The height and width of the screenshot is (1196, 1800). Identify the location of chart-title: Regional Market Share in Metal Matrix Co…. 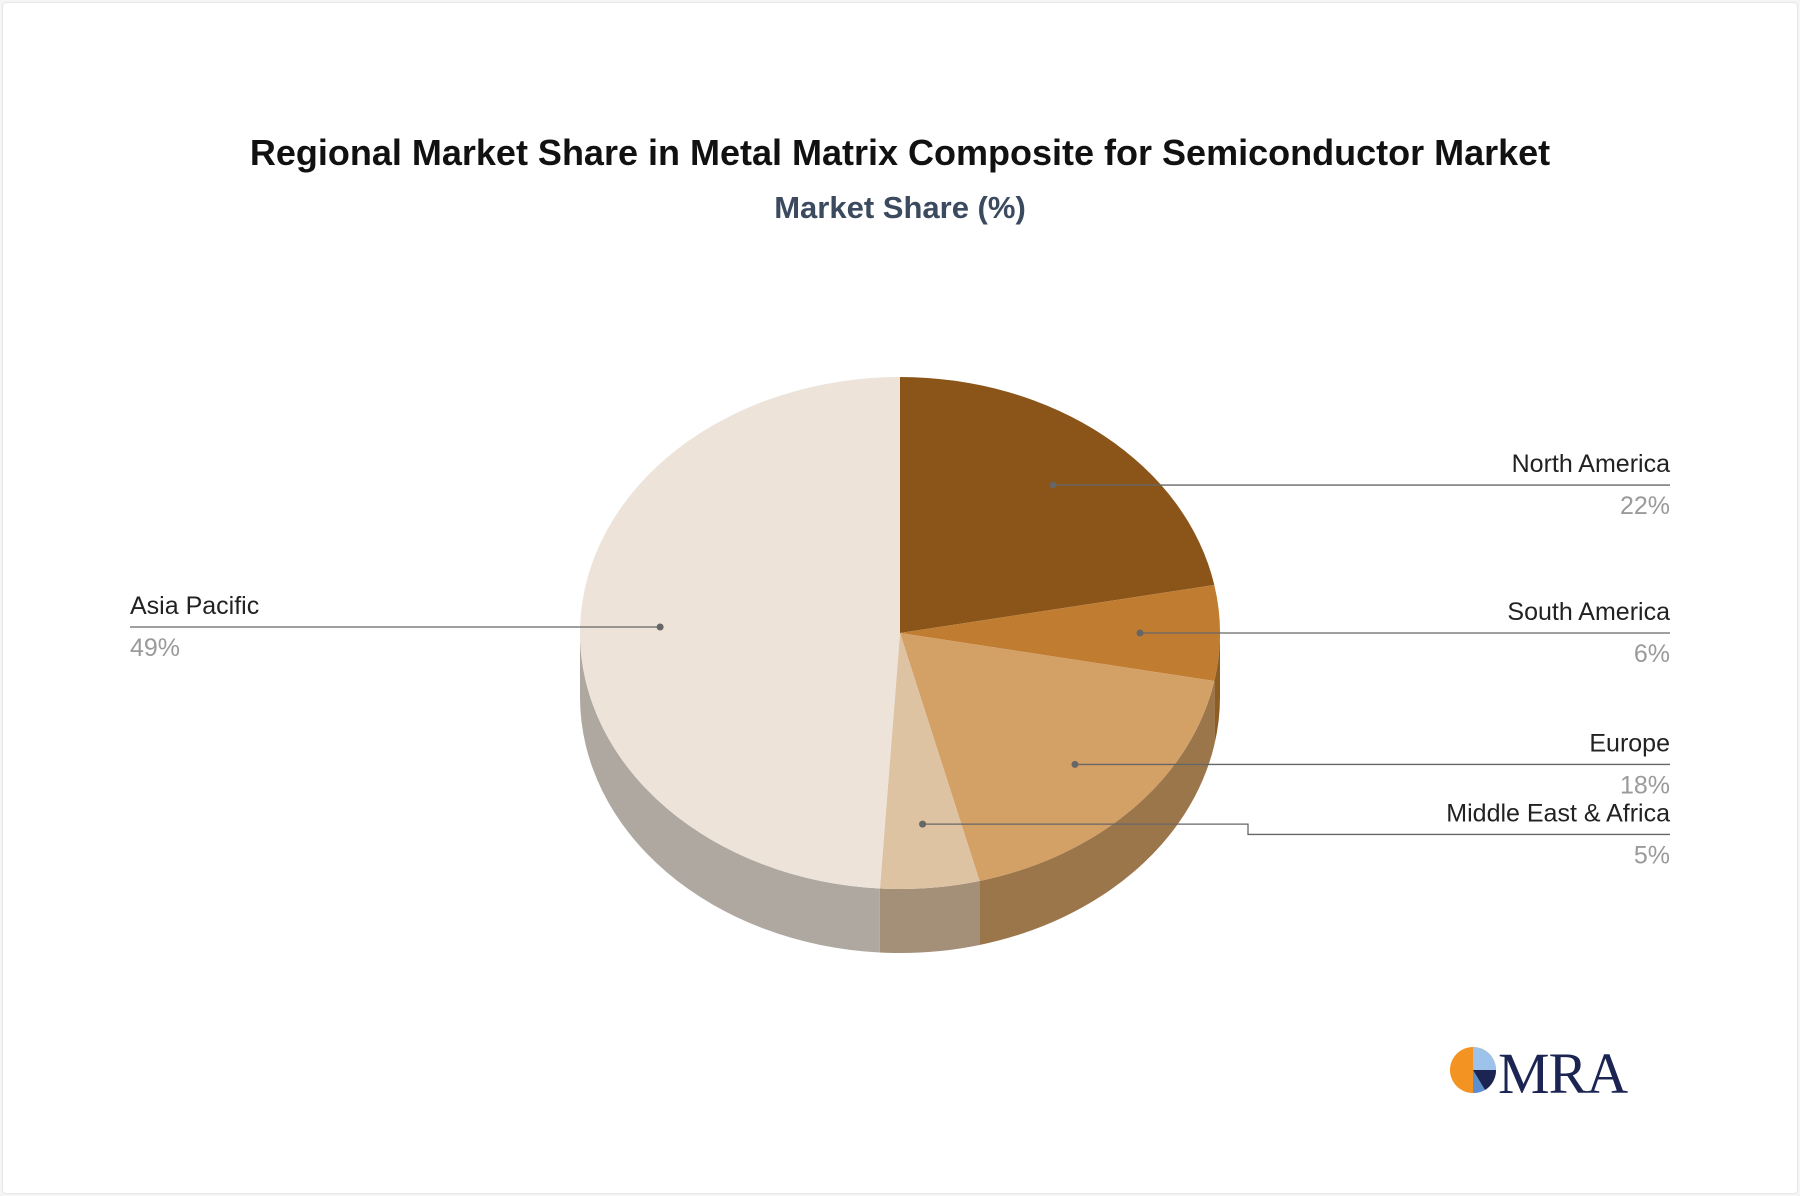
(900, 152).